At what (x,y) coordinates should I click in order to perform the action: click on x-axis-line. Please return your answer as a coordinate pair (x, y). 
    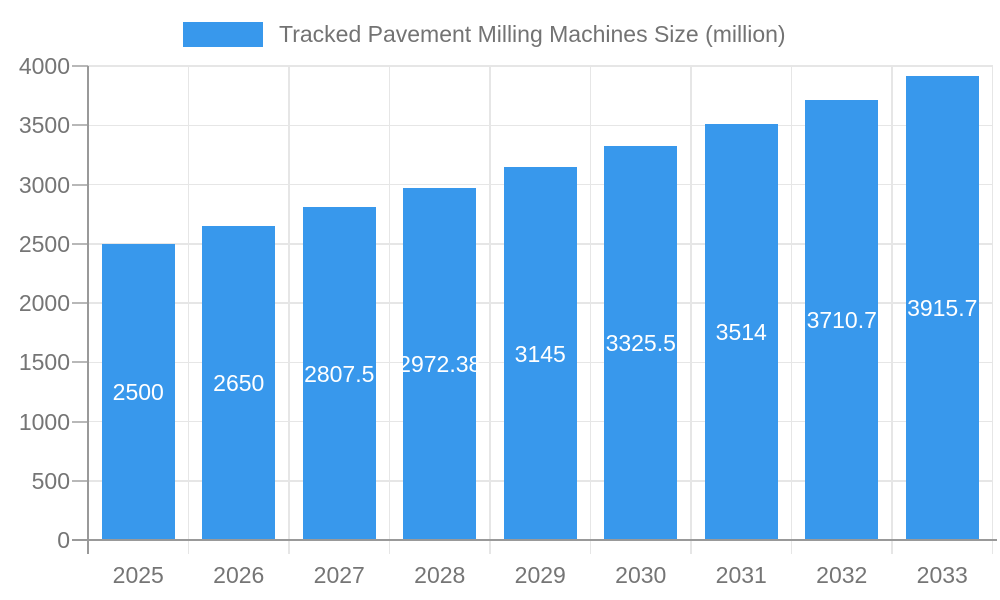
    Looking at the image, I should click on (534, 540).